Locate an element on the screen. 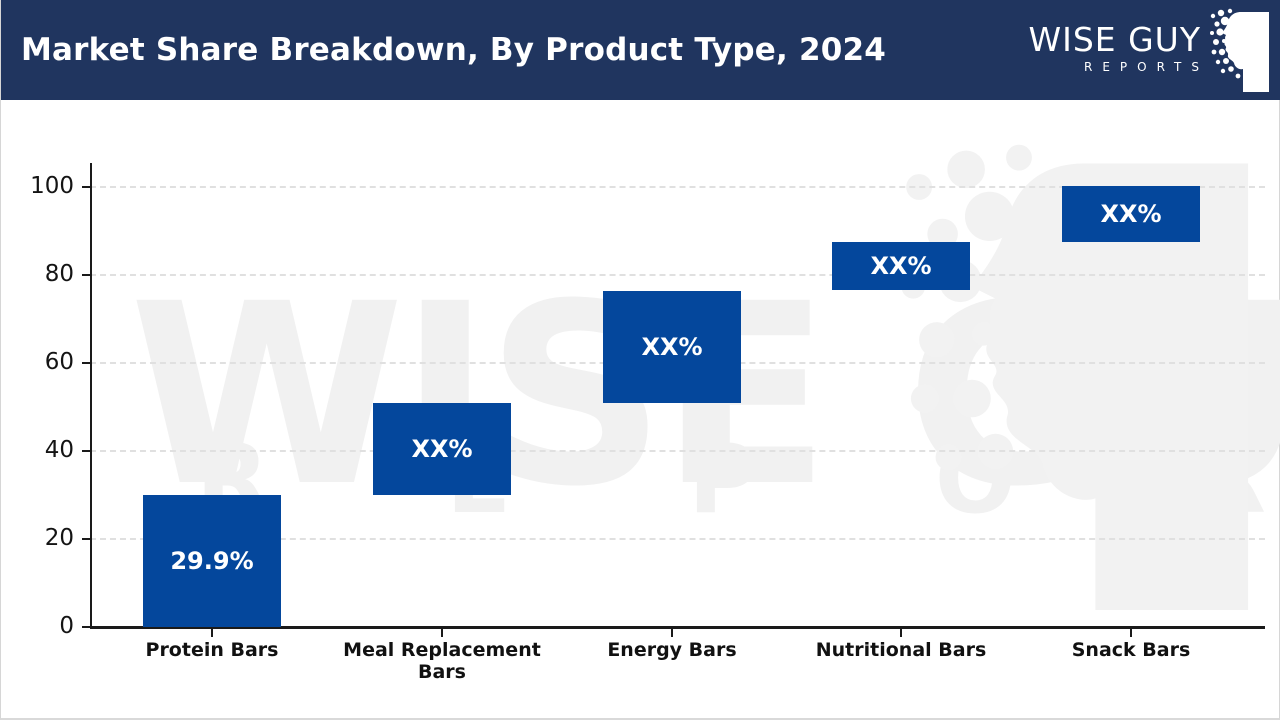 This screenshot has height=720, width=1280. brand-subtitle: REPORTS is located at coordinates (1146, 67).